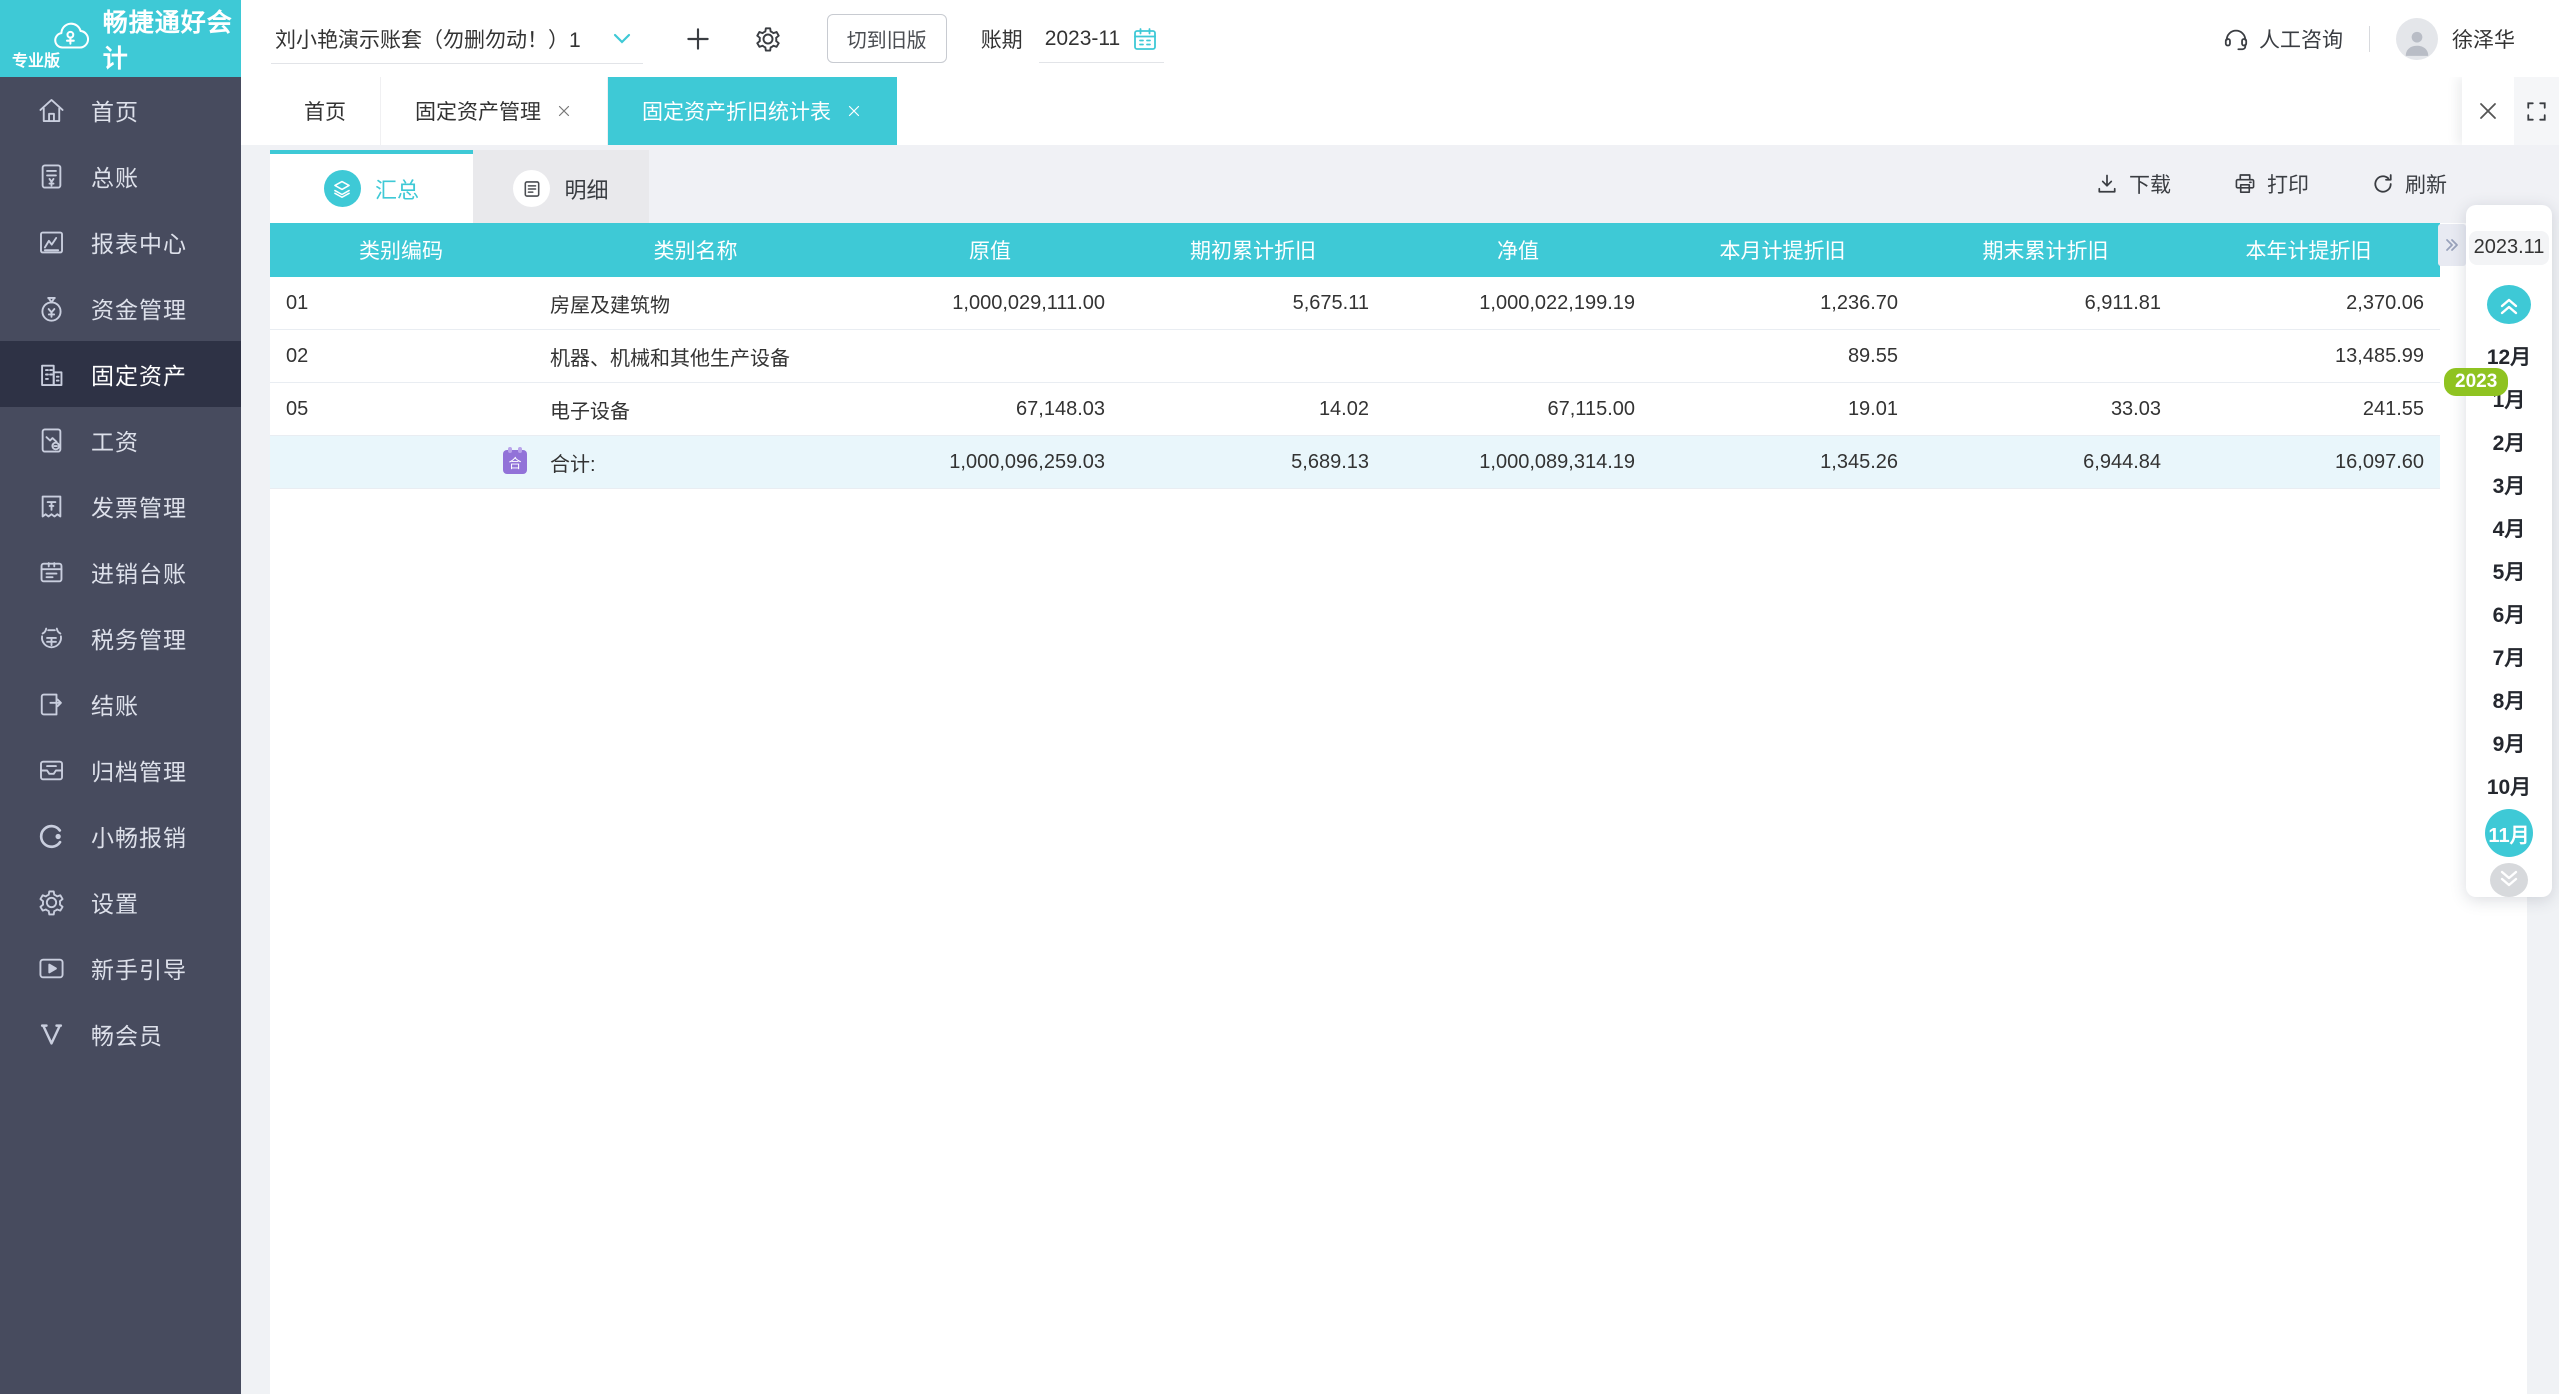 The width and height of the screenshot is (2559, 1394). I want to click on sidebar-item-assets: 固定资产, so click(120, 374).